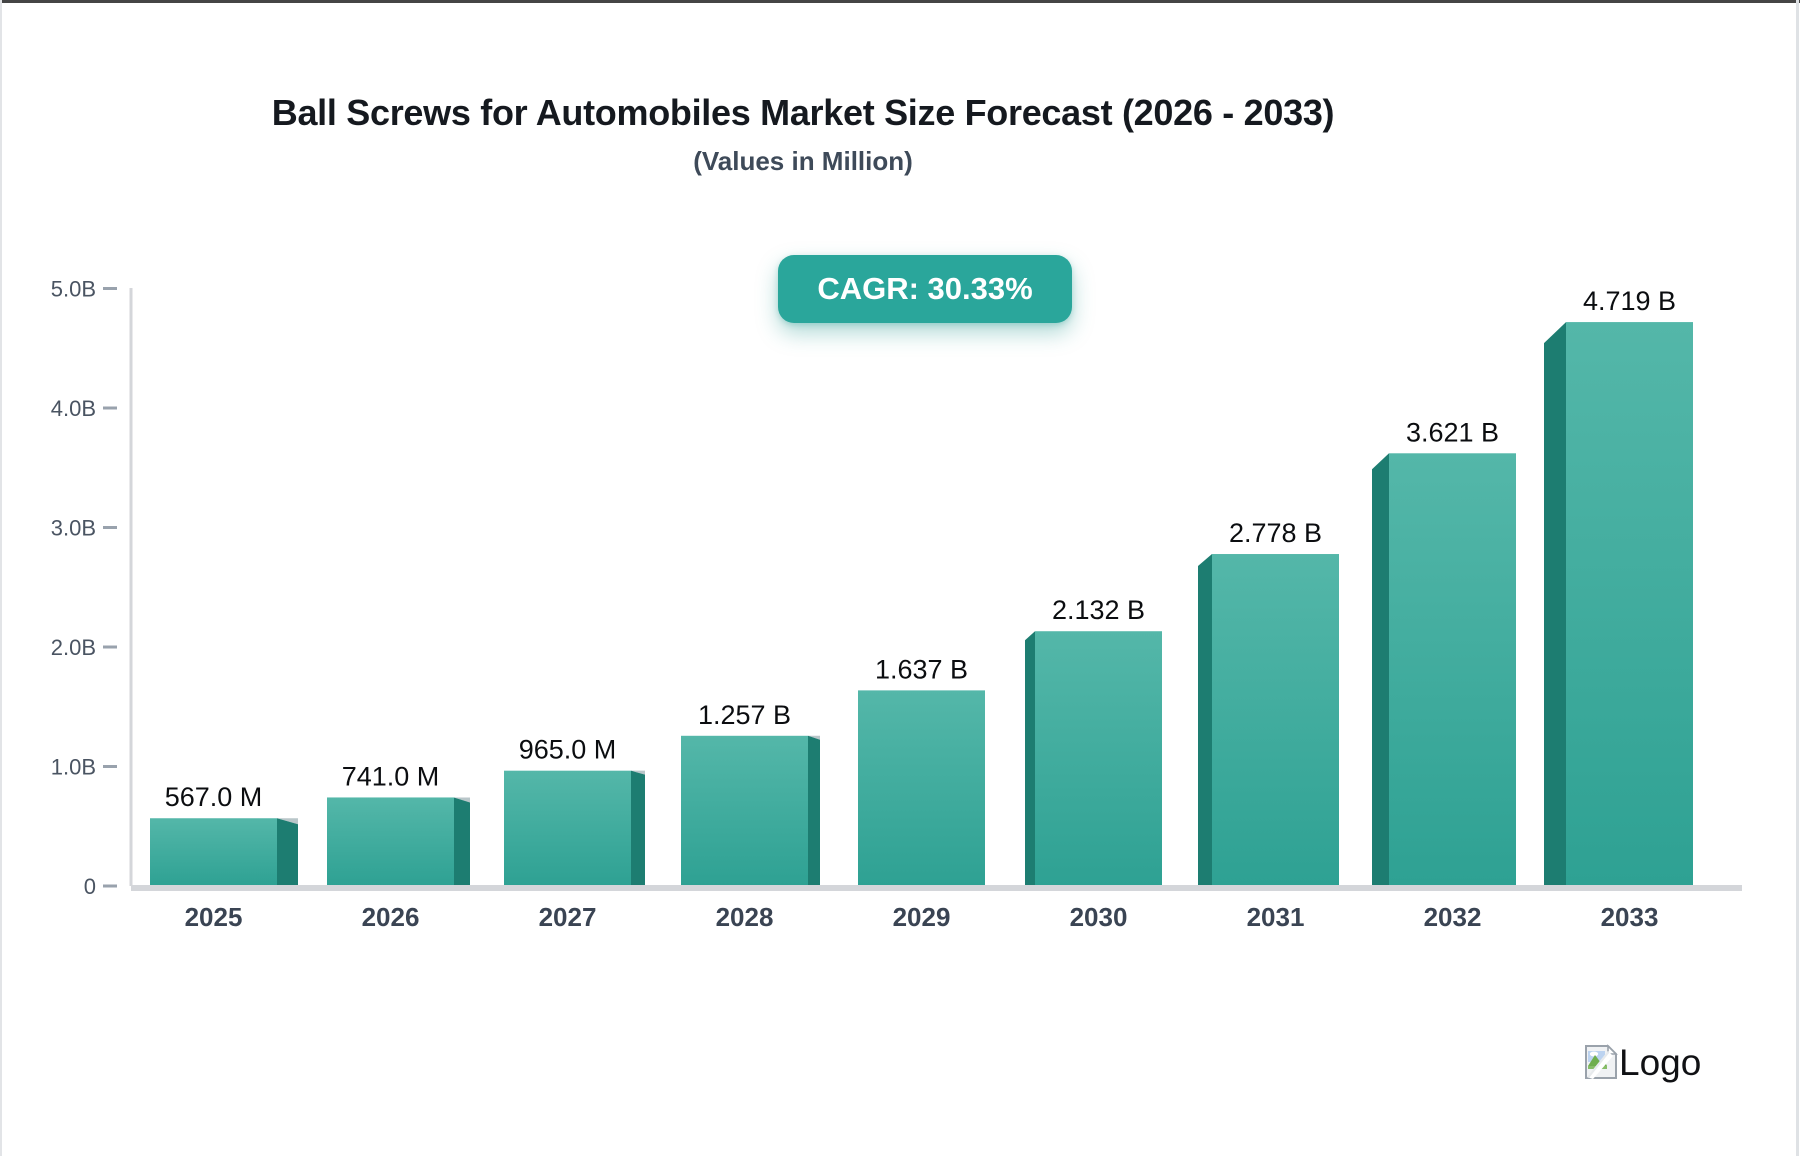  I want to click on x-category-label: 2032, so click(1453, 917).